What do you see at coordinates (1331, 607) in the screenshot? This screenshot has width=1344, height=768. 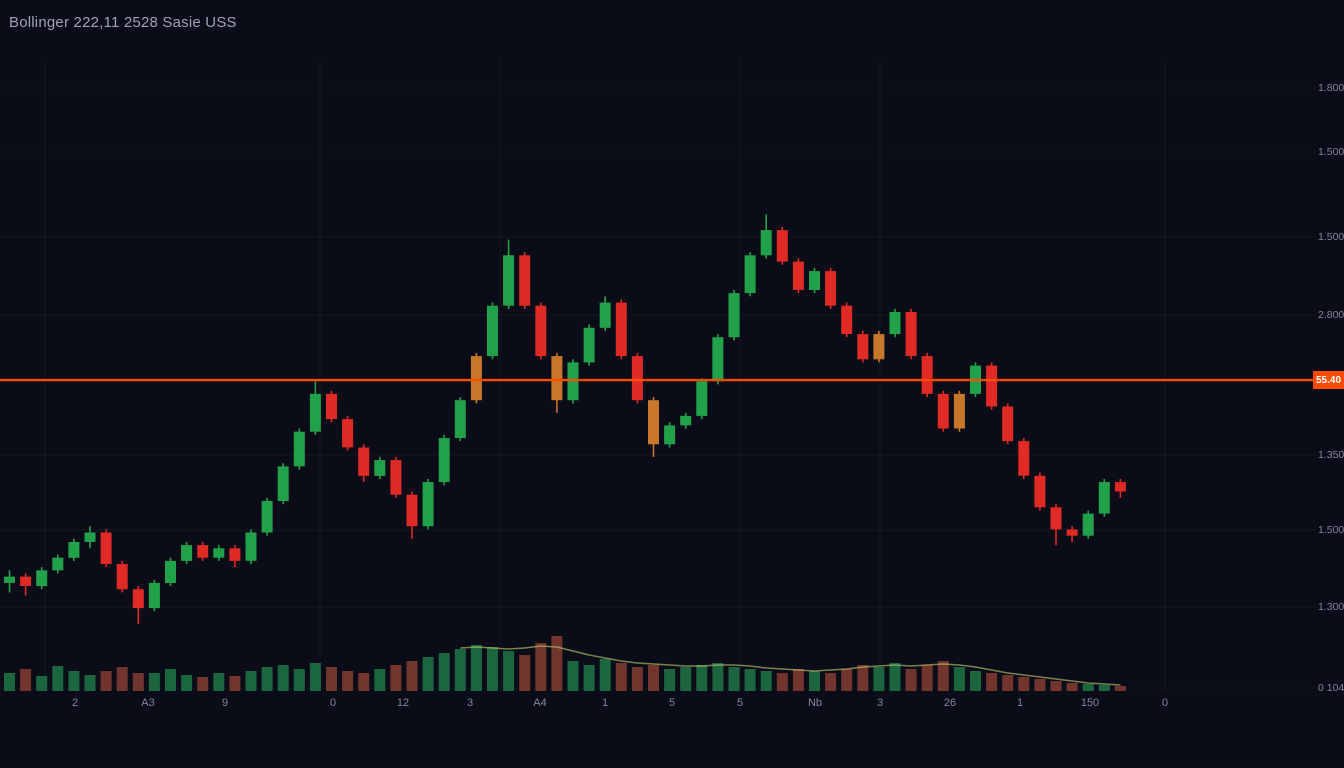 I see `price-label: 1.300` at bounding box center [1331, 607].